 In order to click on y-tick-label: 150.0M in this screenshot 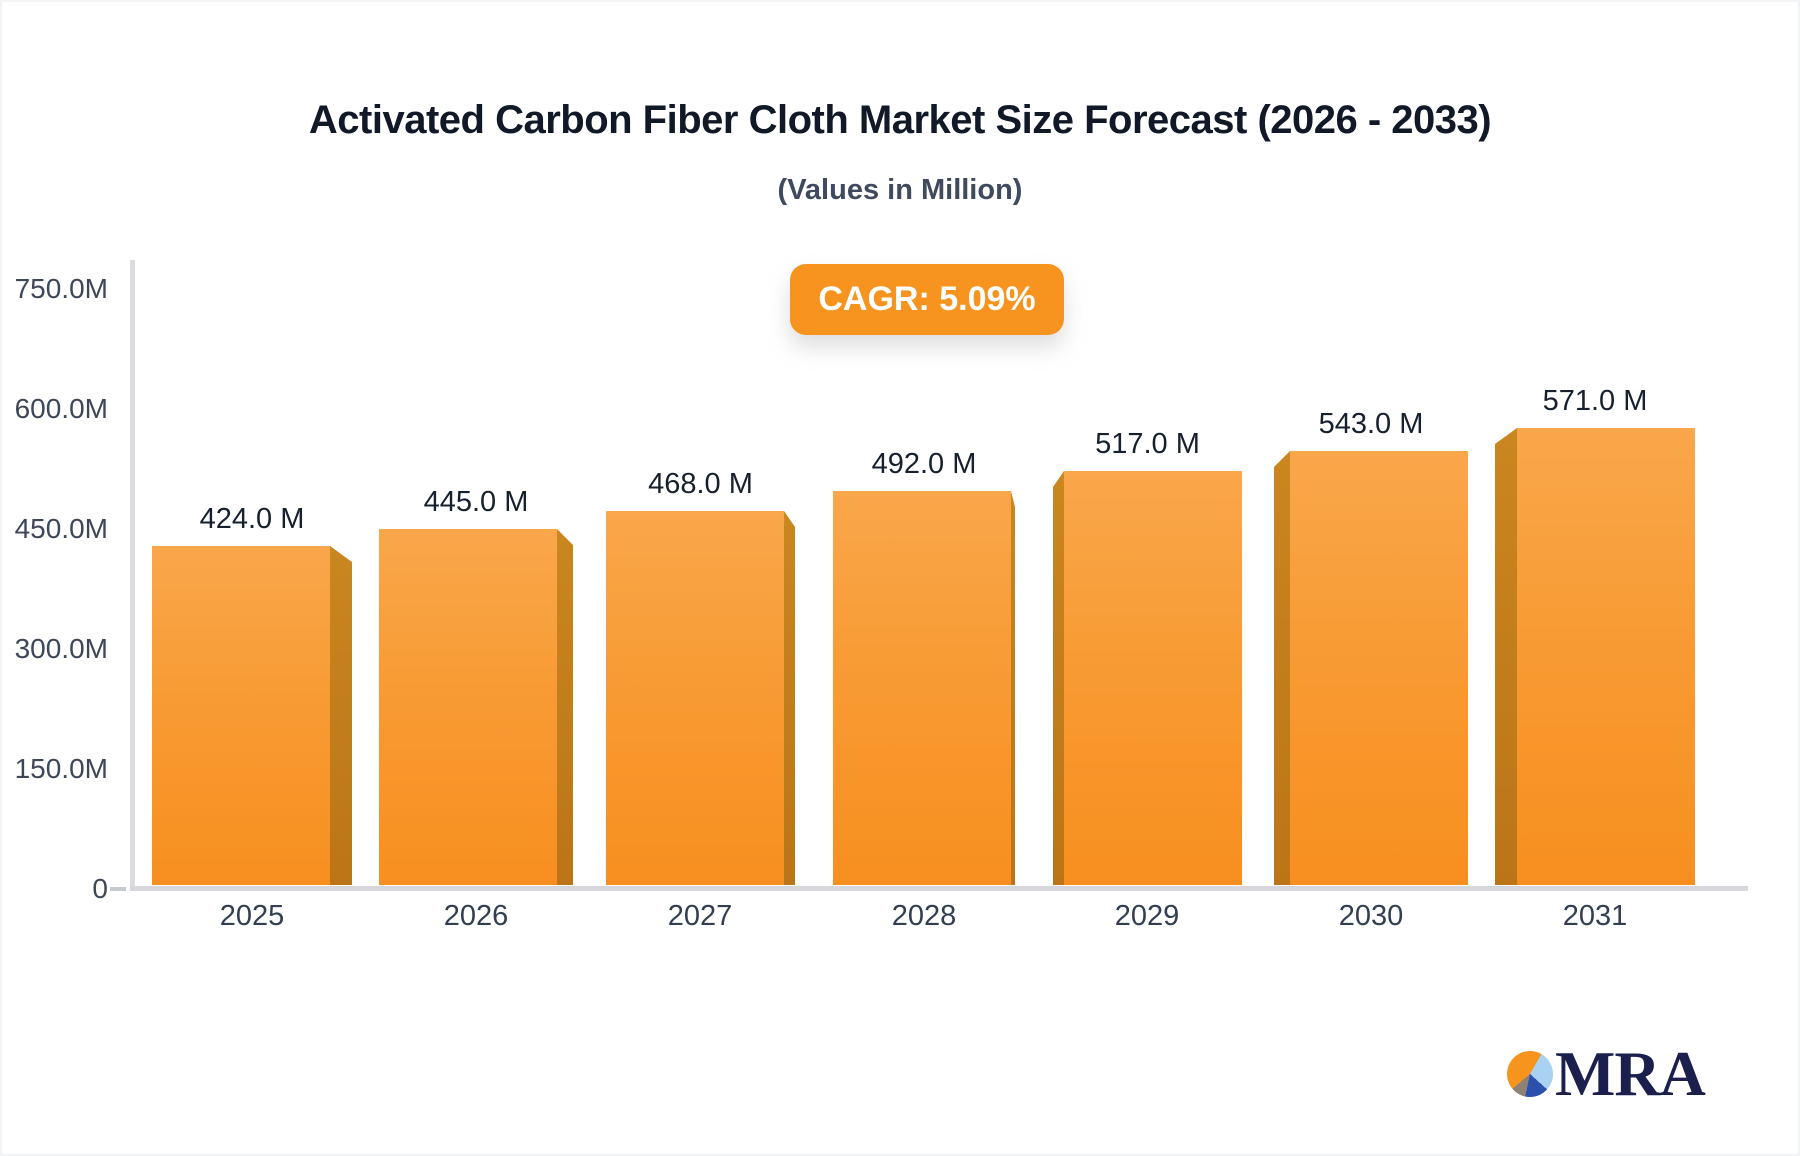, I will do `click(61, 768)`.